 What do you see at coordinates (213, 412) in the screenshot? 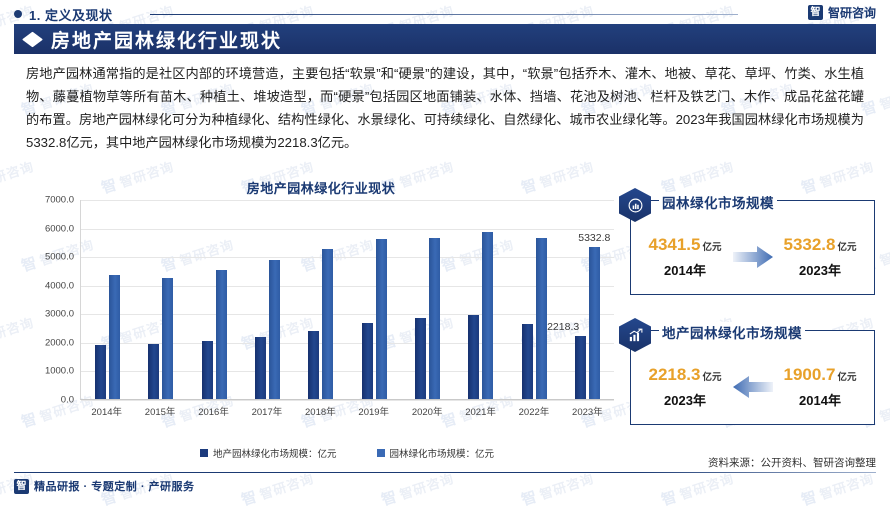
I see `x-axis-tick-label: 2016年` at bounding box center [213, 412].